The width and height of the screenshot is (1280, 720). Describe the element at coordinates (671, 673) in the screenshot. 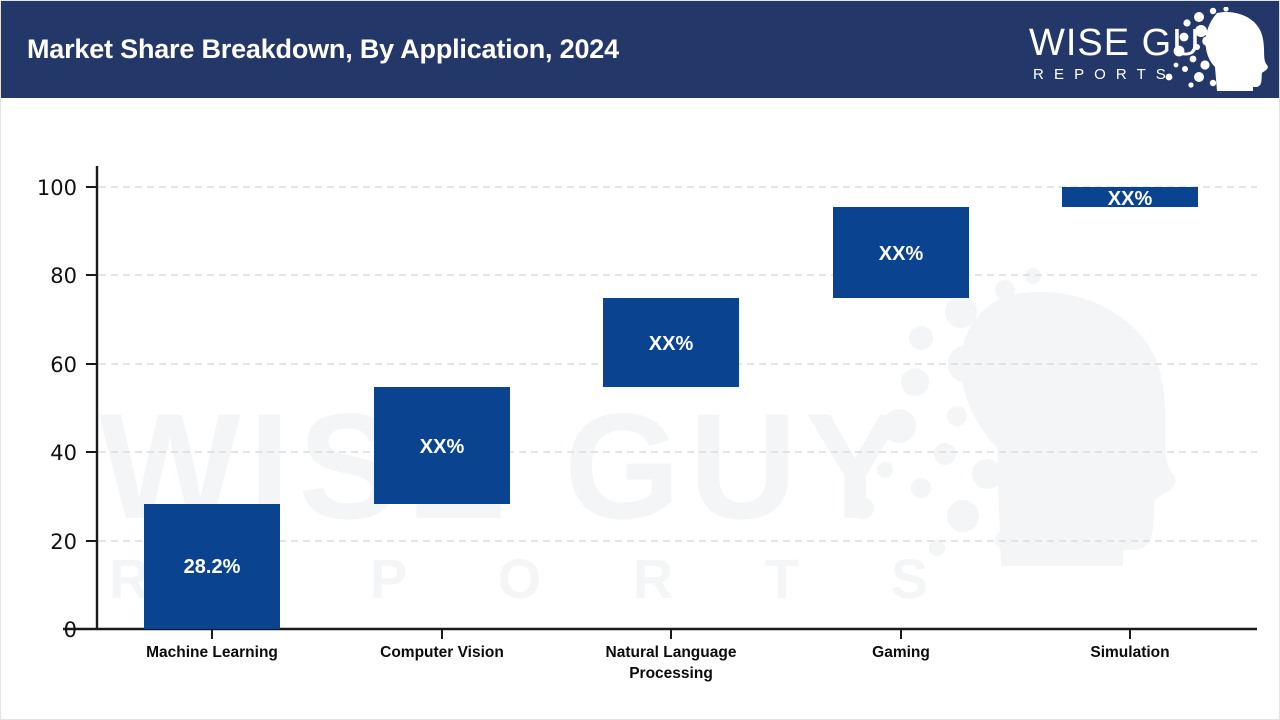

I see `x-label-natural-language-processing-line2: Processing` at that location.